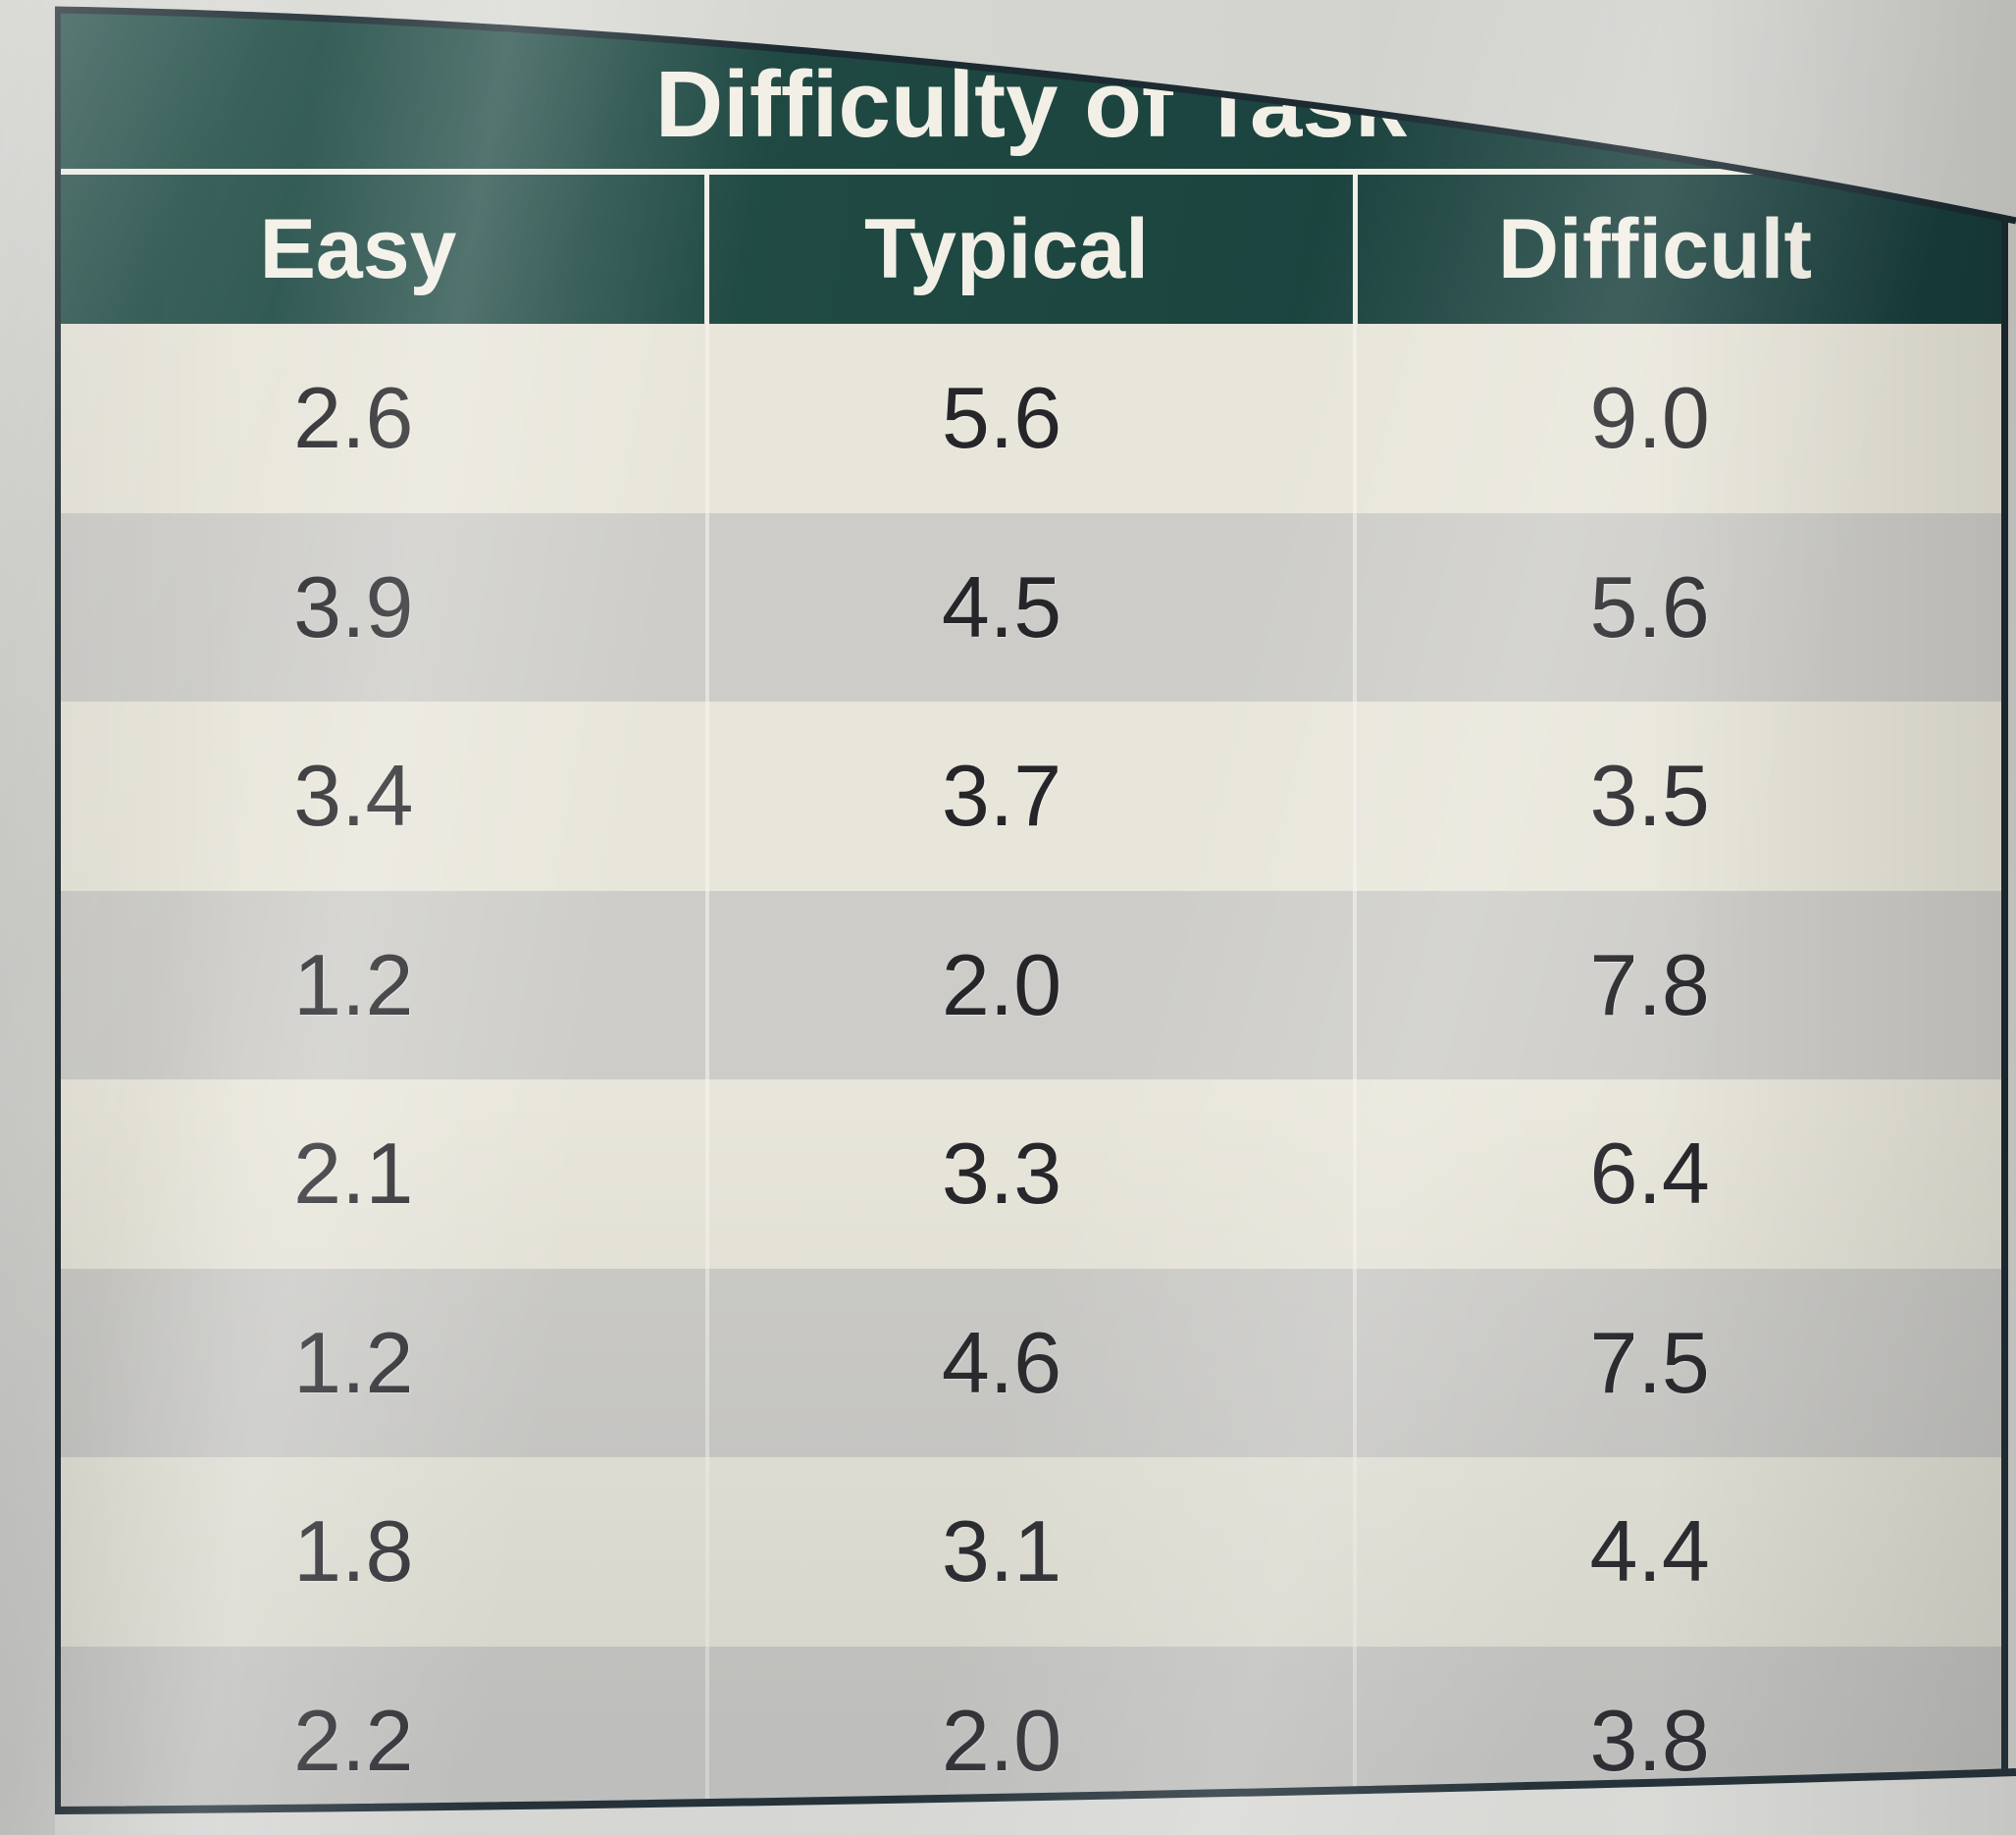  I want to click on table-cell: 4.6, so click(1029, 1362).